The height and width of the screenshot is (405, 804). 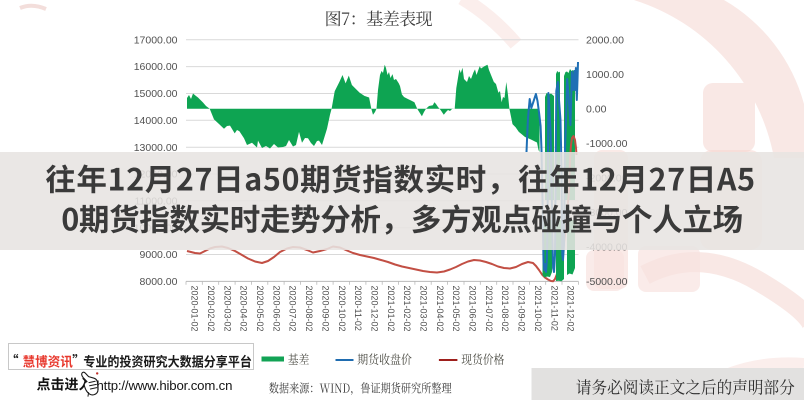 What do you see at coordinates (195, 309) in the screenshot?
I see `svg-text: 2020-01-02` at bounding box center [195, 309].